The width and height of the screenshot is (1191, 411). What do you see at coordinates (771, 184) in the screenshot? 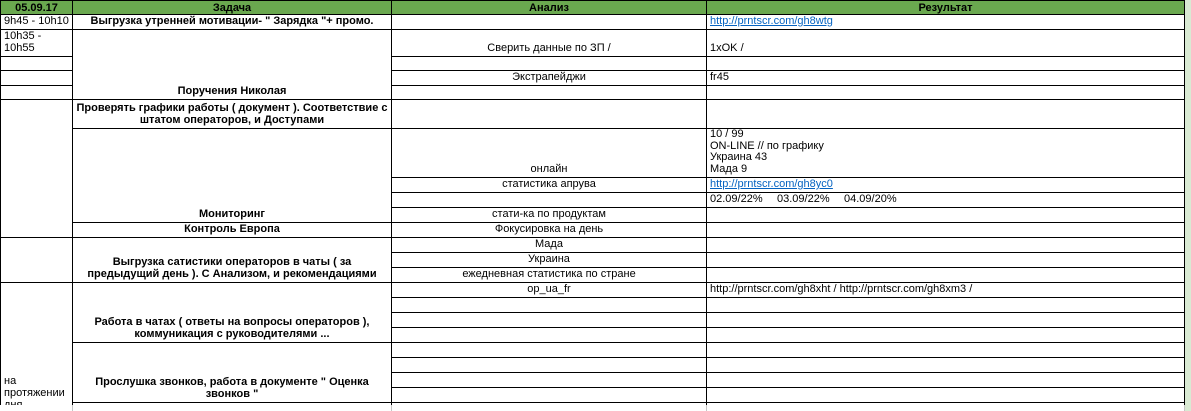
I see `approve-result-link: http://prntscr.com/gh8yc0` at bounding box center [771, 184].